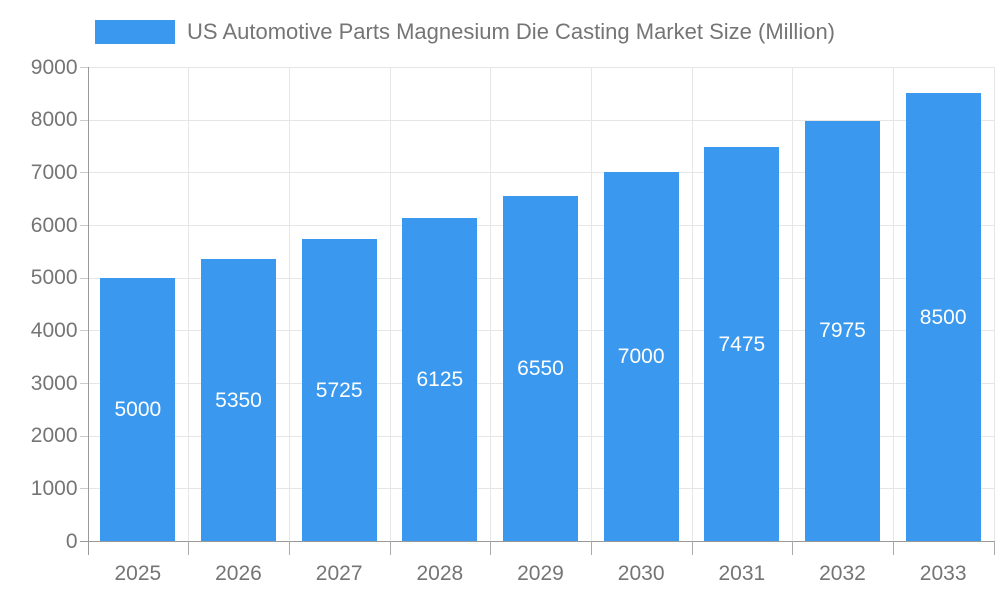  I want to click on y-axis-tick-label: 4000, so click(54, 330).